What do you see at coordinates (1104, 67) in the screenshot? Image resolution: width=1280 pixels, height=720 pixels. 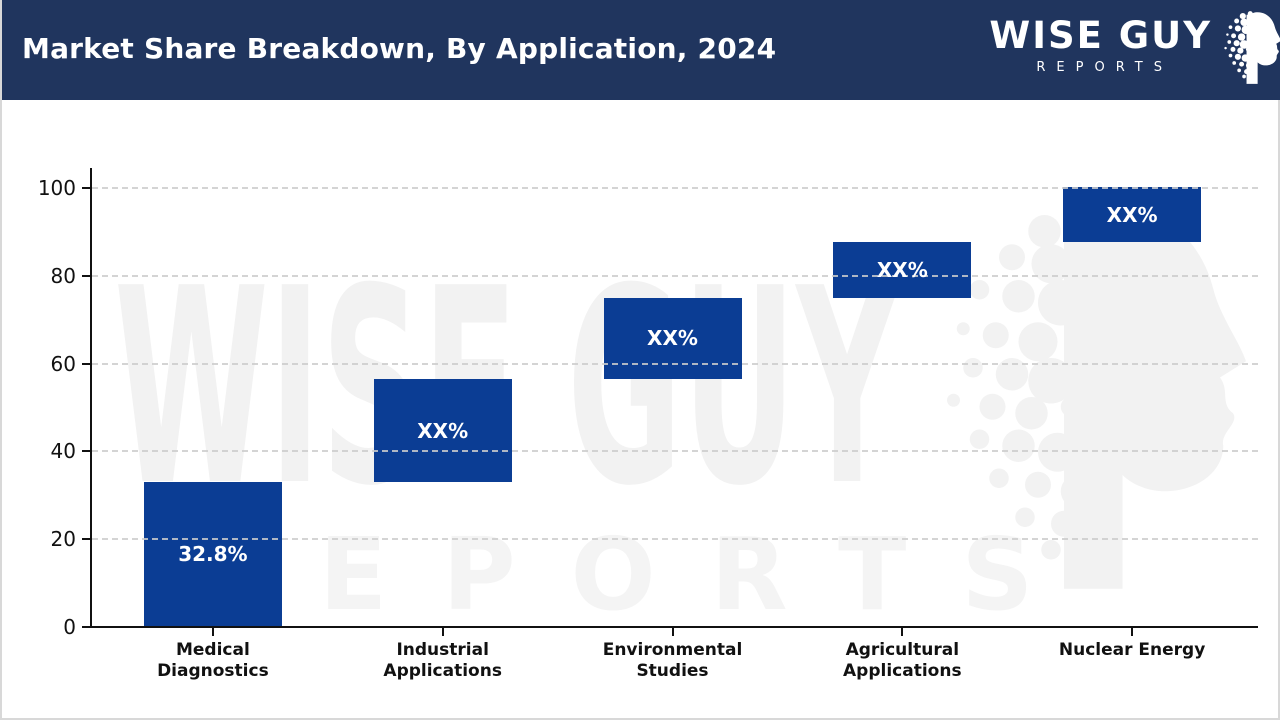 I see `brand-logo-subtext: REPORTS` at bounding box center [1104, 67].